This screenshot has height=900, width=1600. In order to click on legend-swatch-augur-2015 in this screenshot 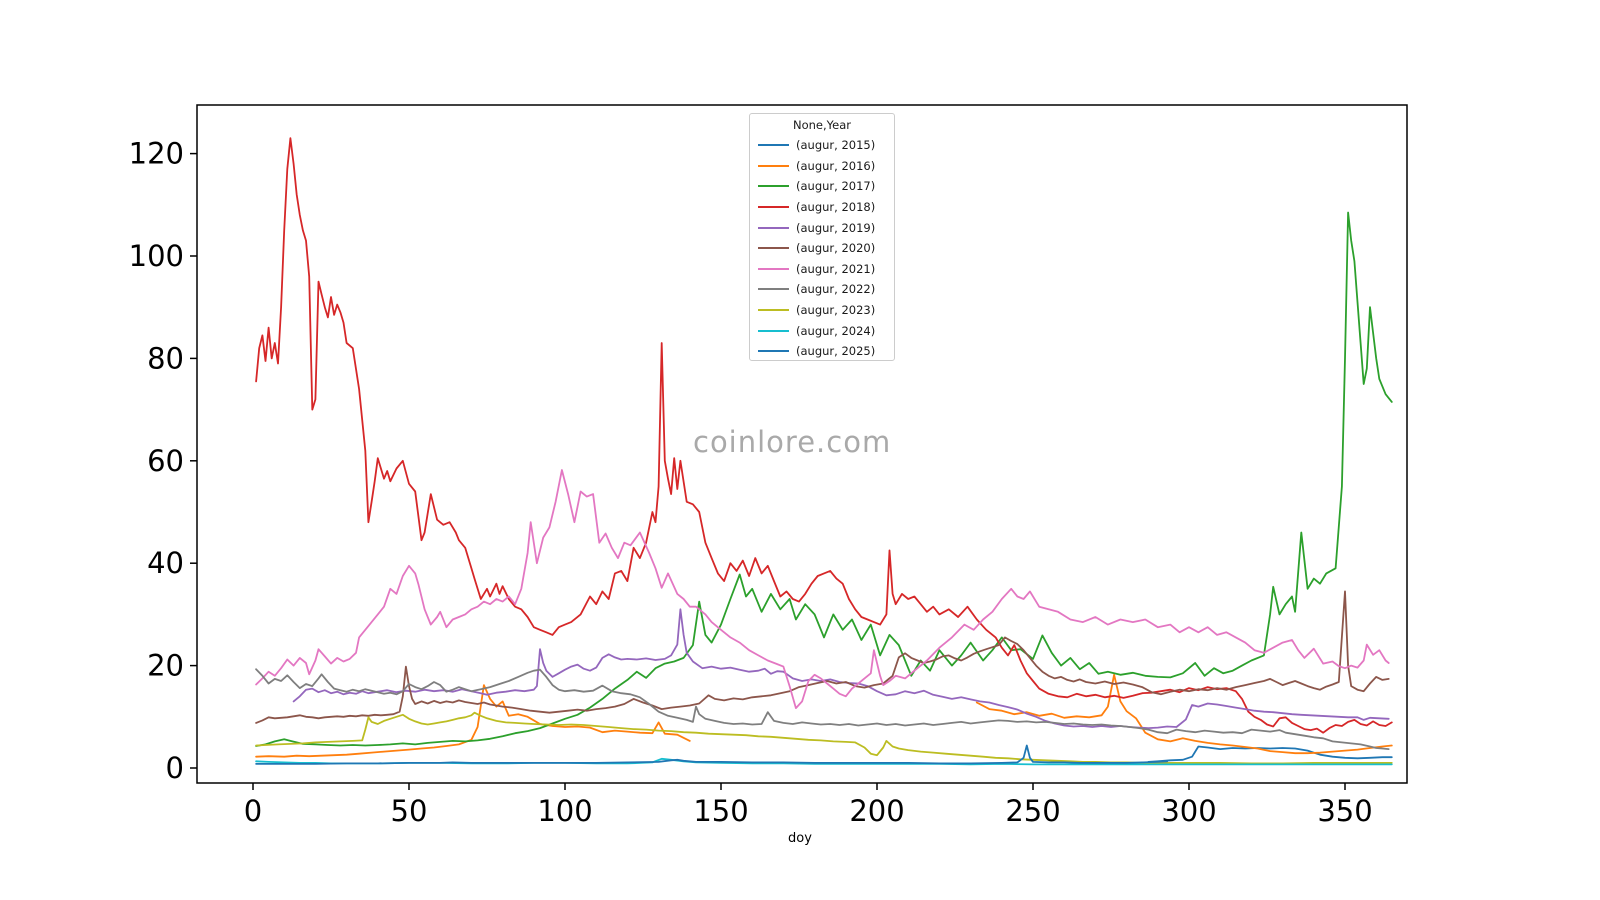, I will do `click(773, 145)`.